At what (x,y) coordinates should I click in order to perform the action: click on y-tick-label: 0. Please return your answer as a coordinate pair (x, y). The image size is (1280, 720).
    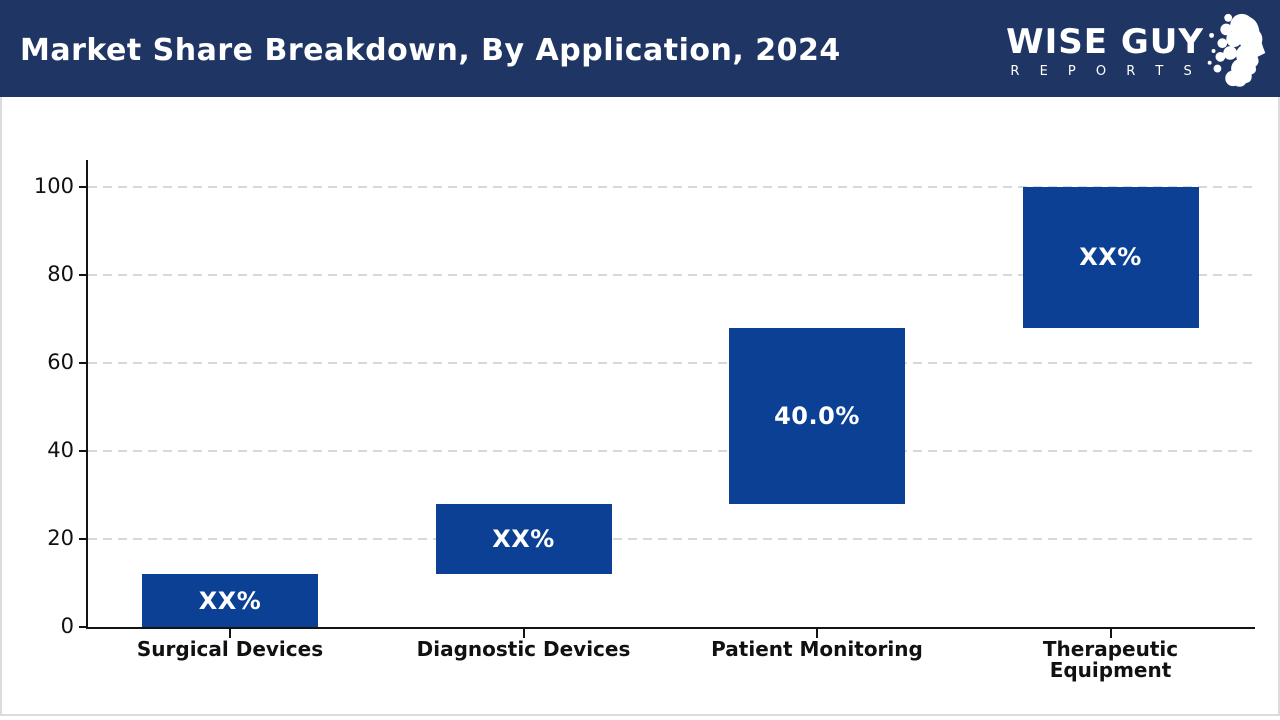
    Looking at the image, I should click on (67, 626).